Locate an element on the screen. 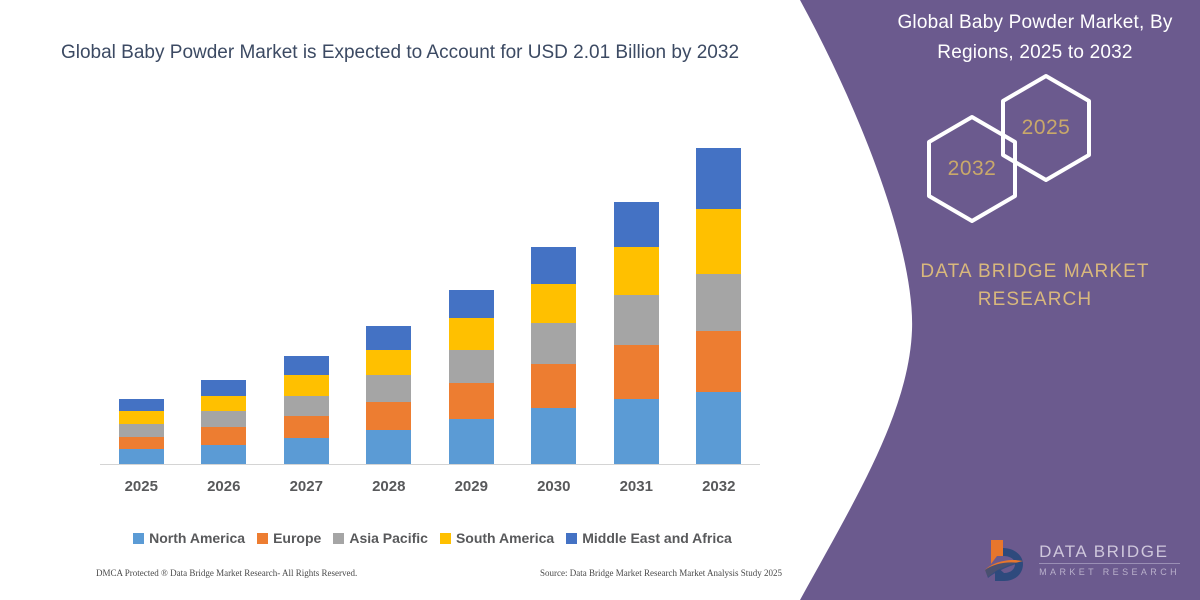 This screenshot has width=1200, height=600. hexagon-2025: 2025 is located at coordinates (1046, 128).